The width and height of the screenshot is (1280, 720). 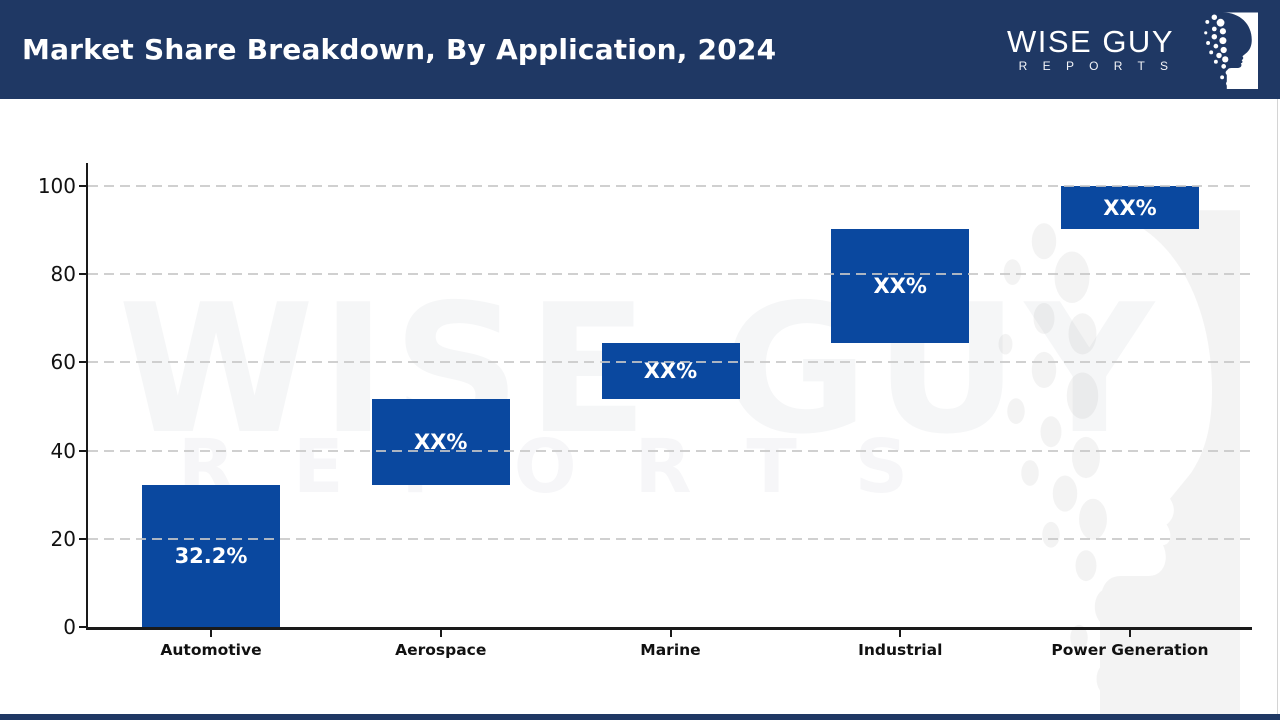 I want to click on y-axis-label: 80, so click(x=63, y=274).